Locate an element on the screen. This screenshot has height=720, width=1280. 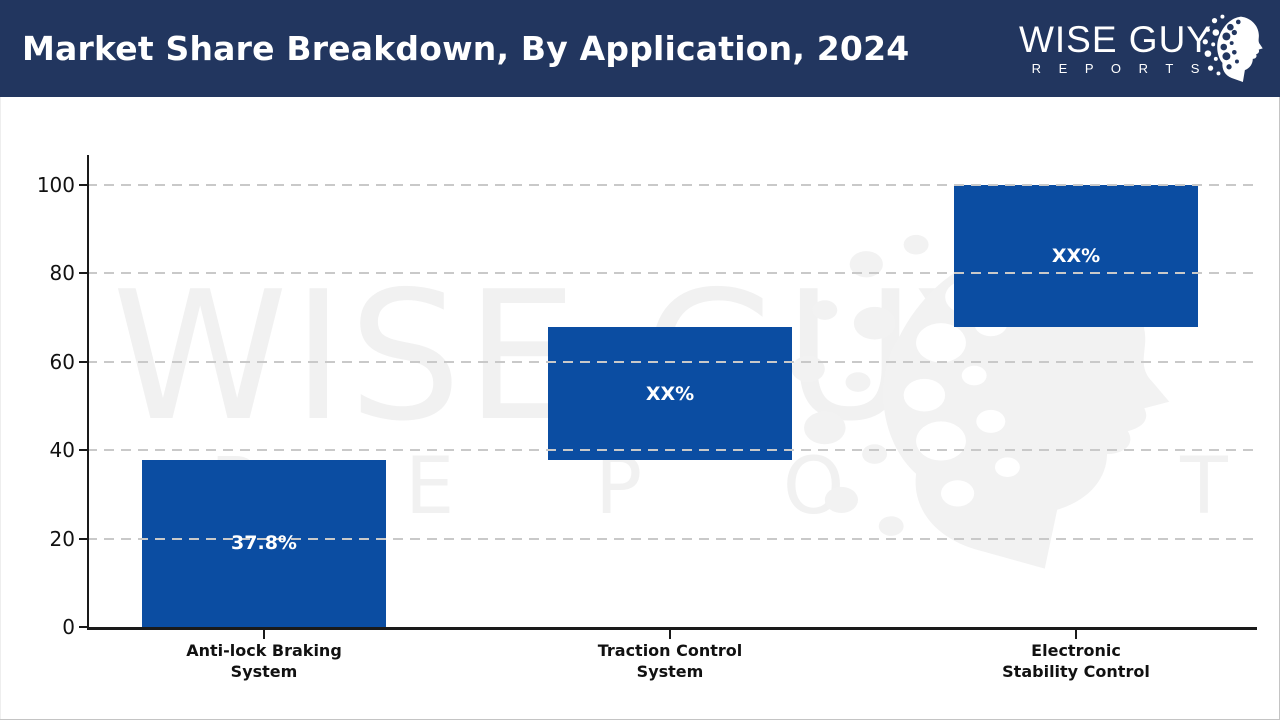
logo-text: WISE GUY R E P O R T S is located at coordinates (1115, 48).